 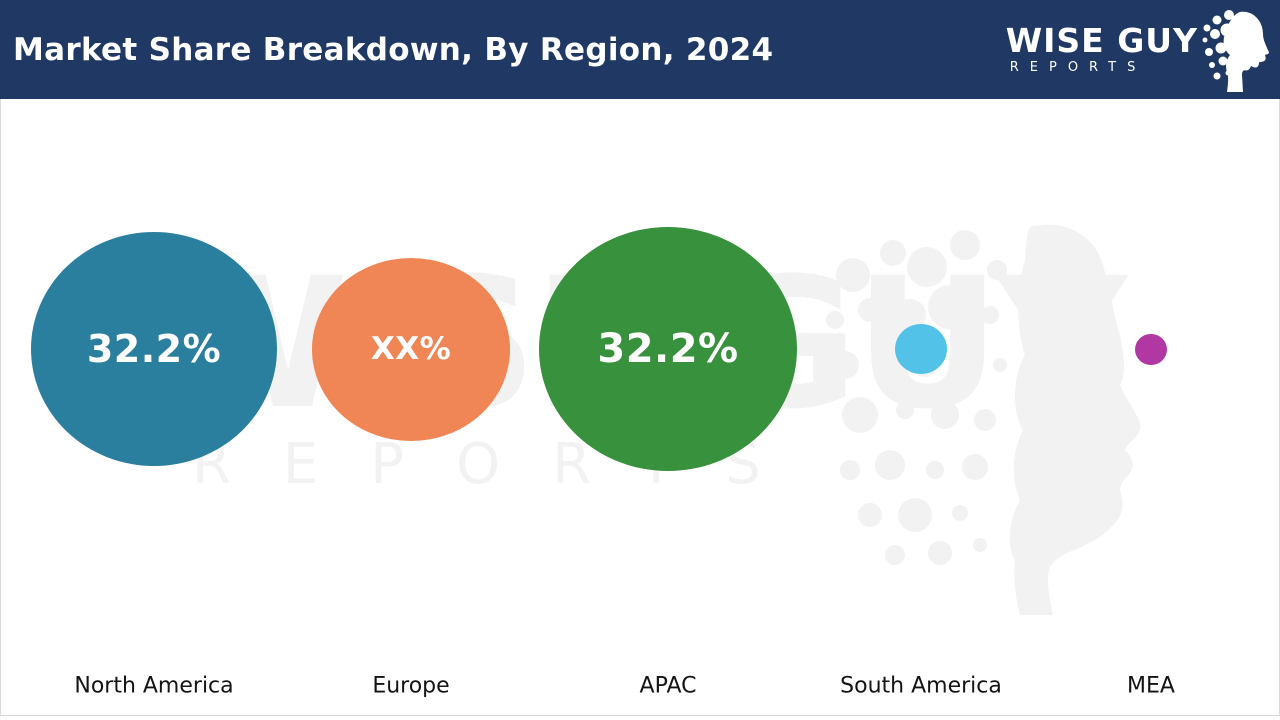 I want to click on category-label-apac: APAC, so click(x=668, y=686).